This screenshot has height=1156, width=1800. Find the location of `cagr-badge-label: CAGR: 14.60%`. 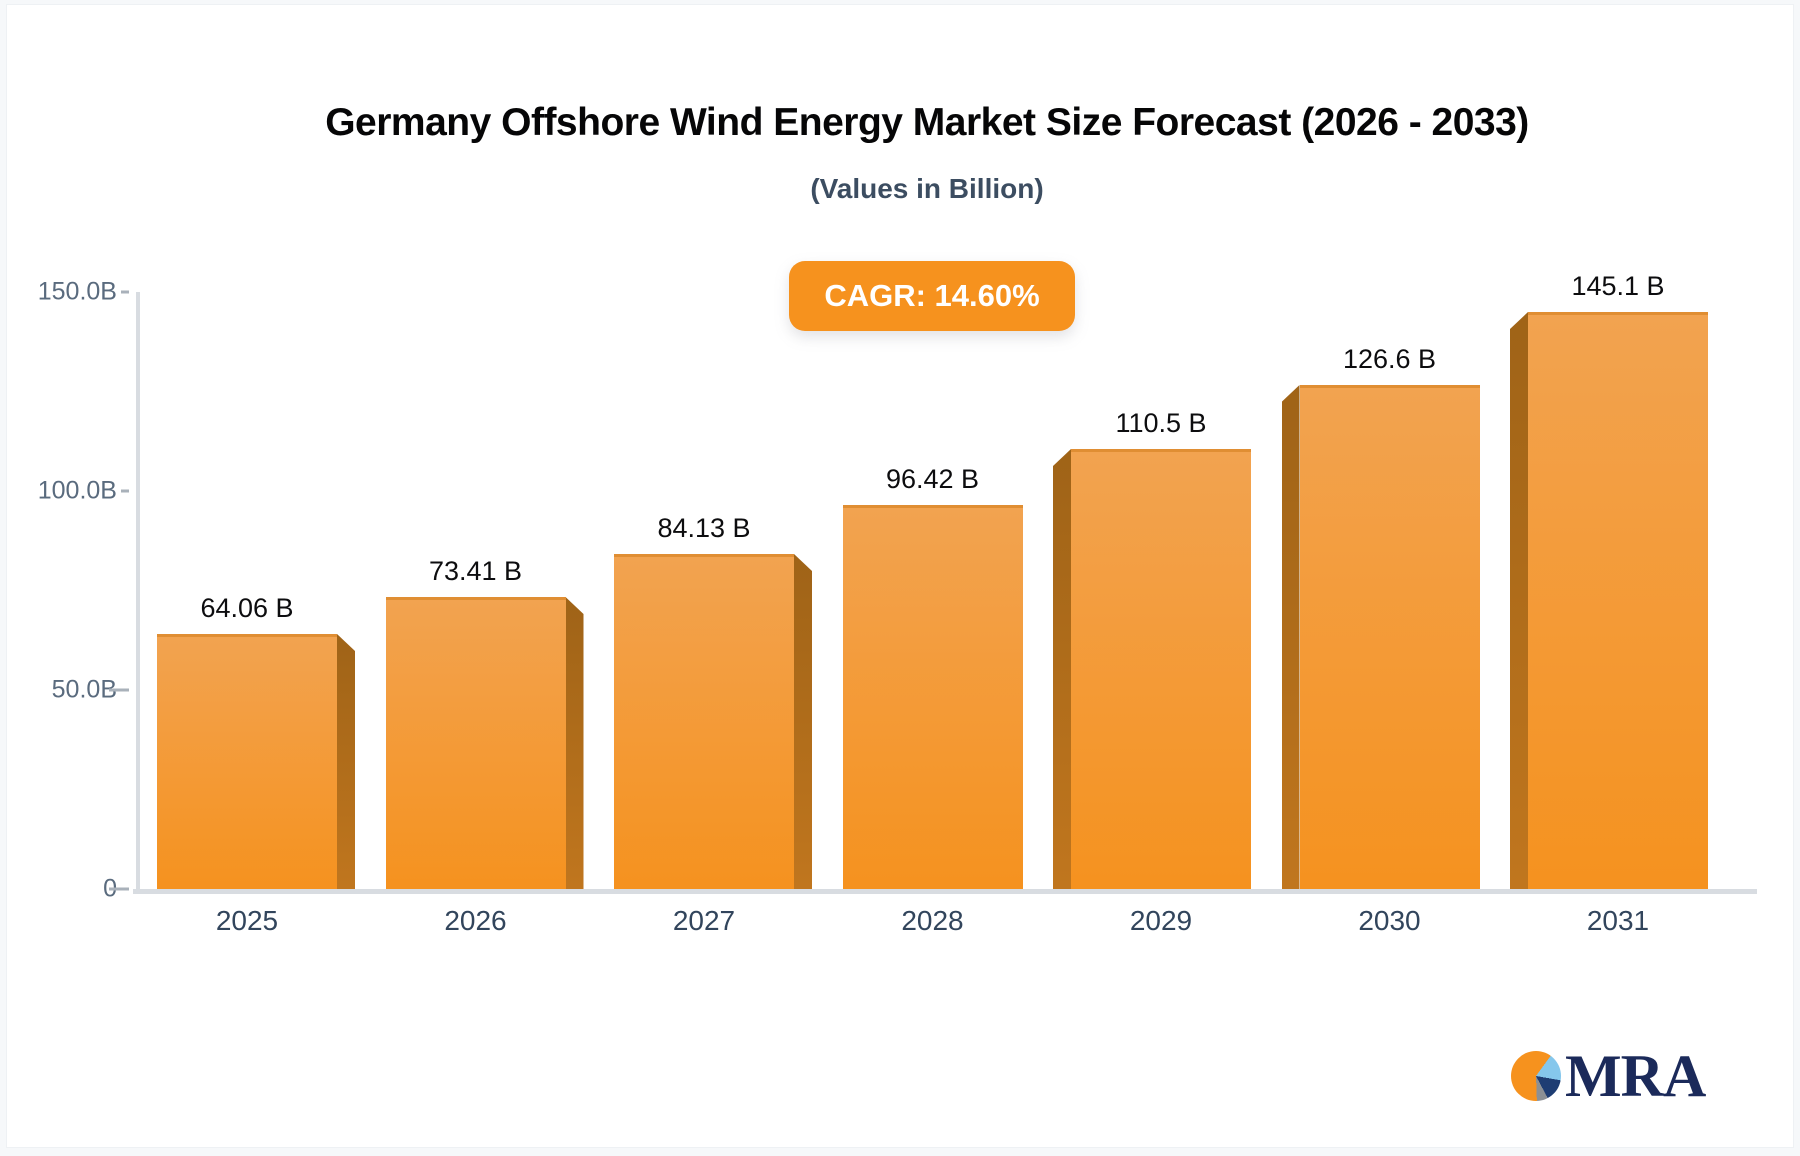

cagr-badge-label: CAGR: 14.60% is located at coordinates (932, 295).